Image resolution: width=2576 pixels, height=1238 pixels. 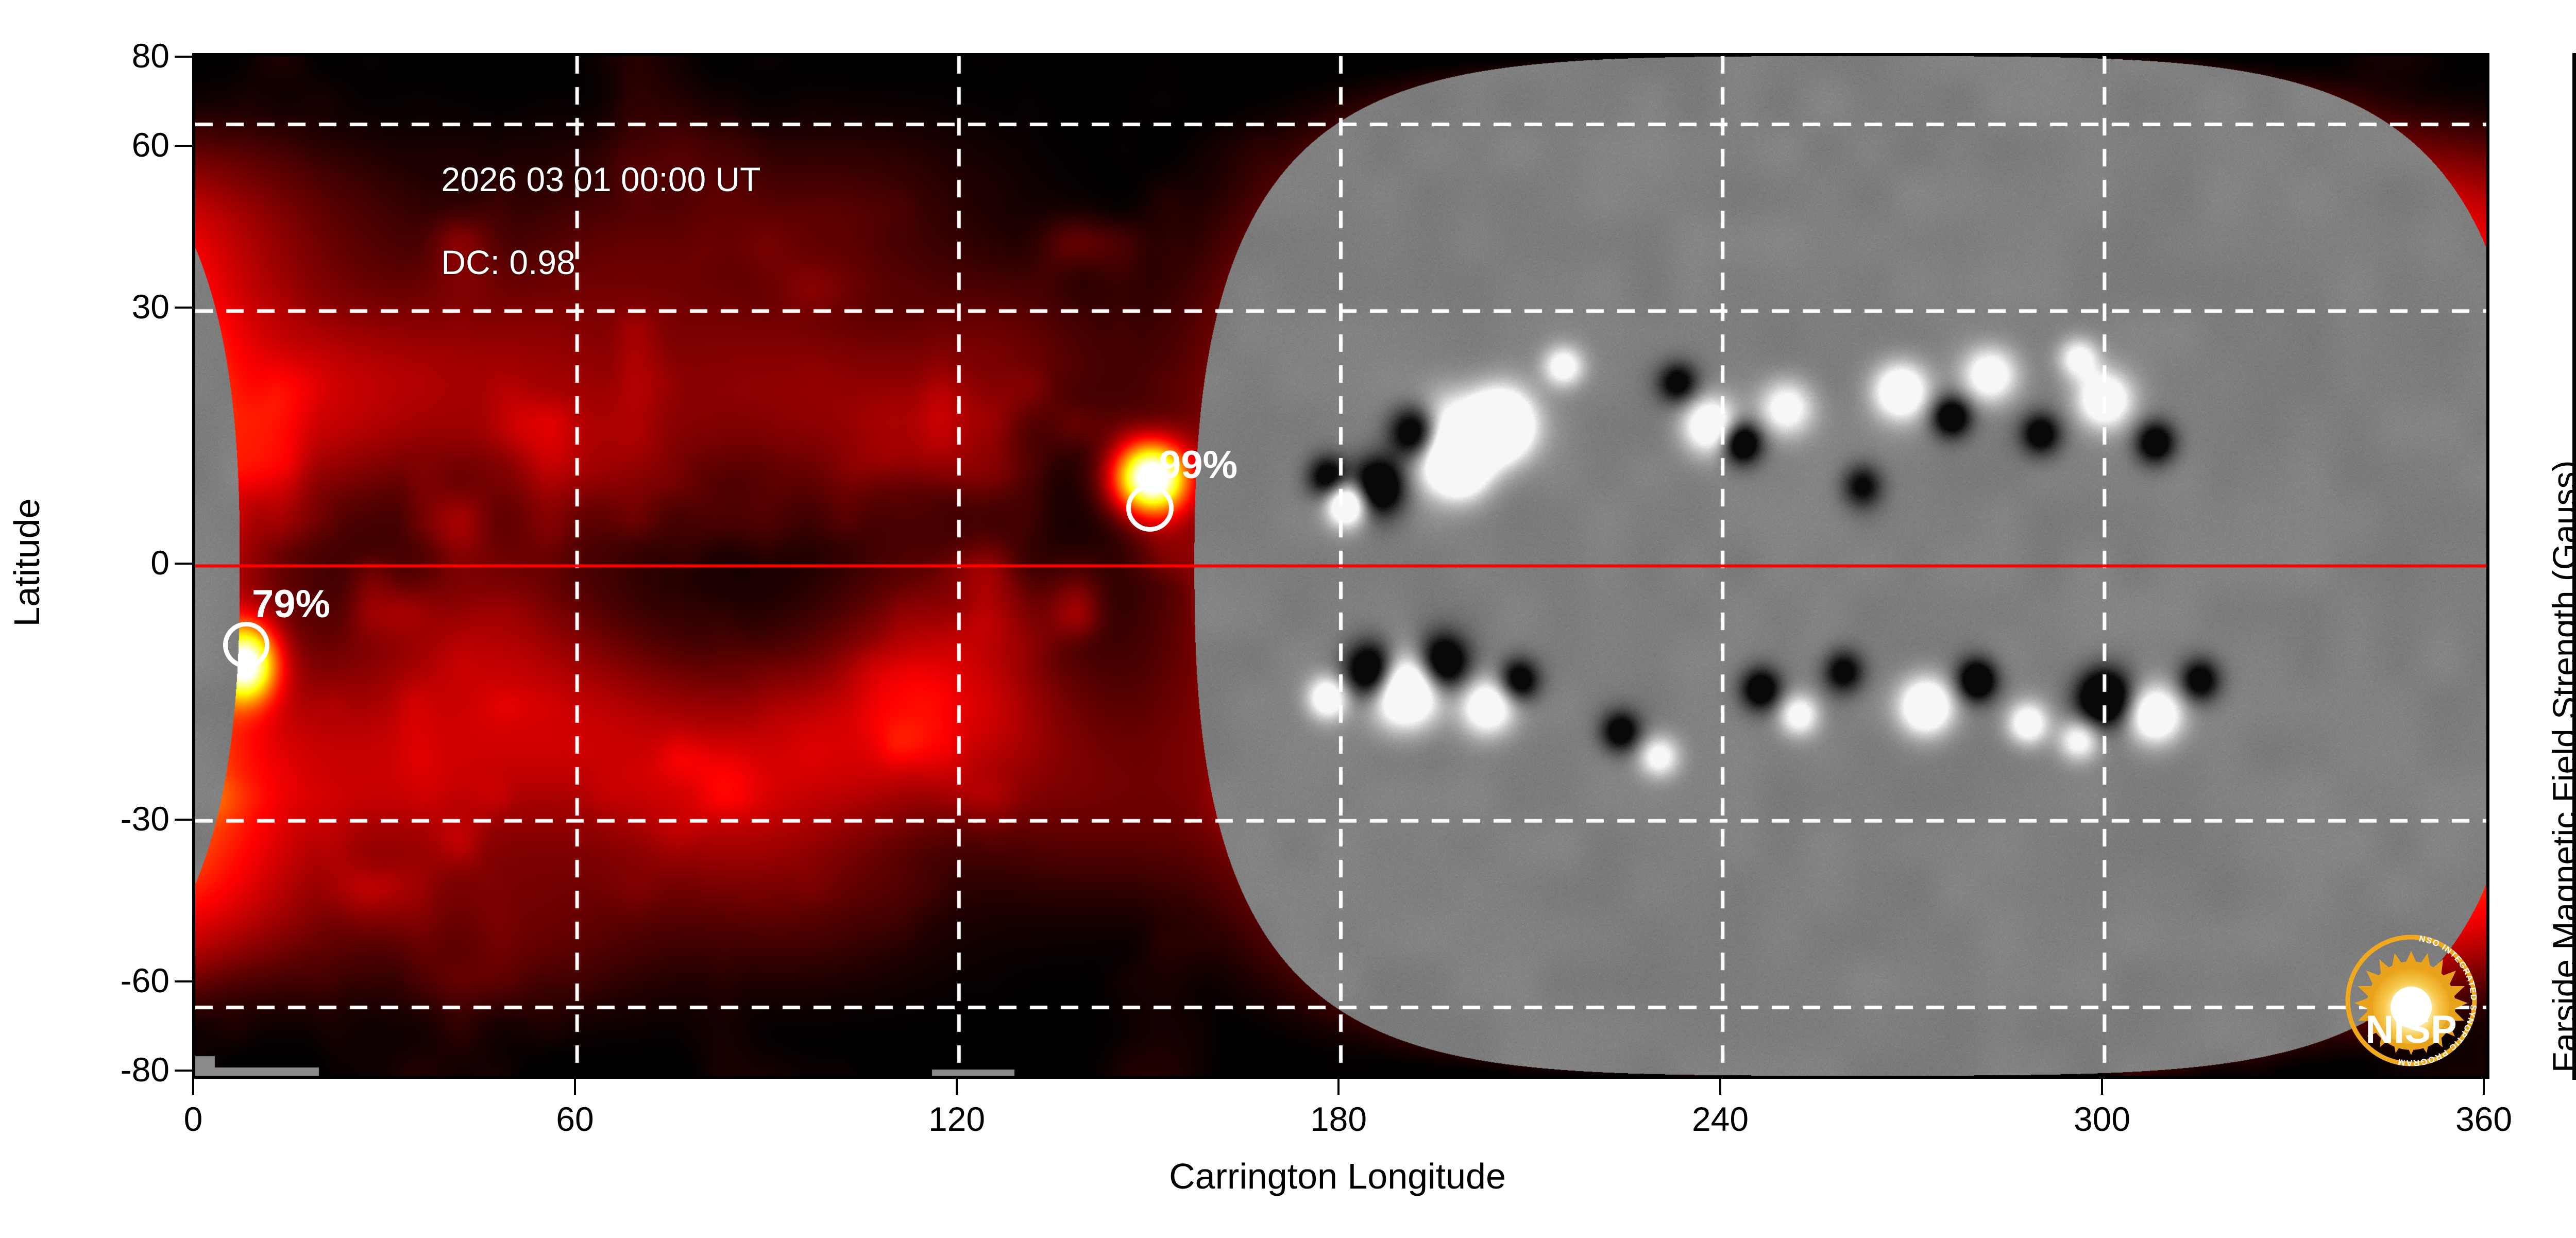 I want to click on timestamp-annotation: 2026 03 01 00:00 UT DC: 0.98, so click(x=582, y=221).